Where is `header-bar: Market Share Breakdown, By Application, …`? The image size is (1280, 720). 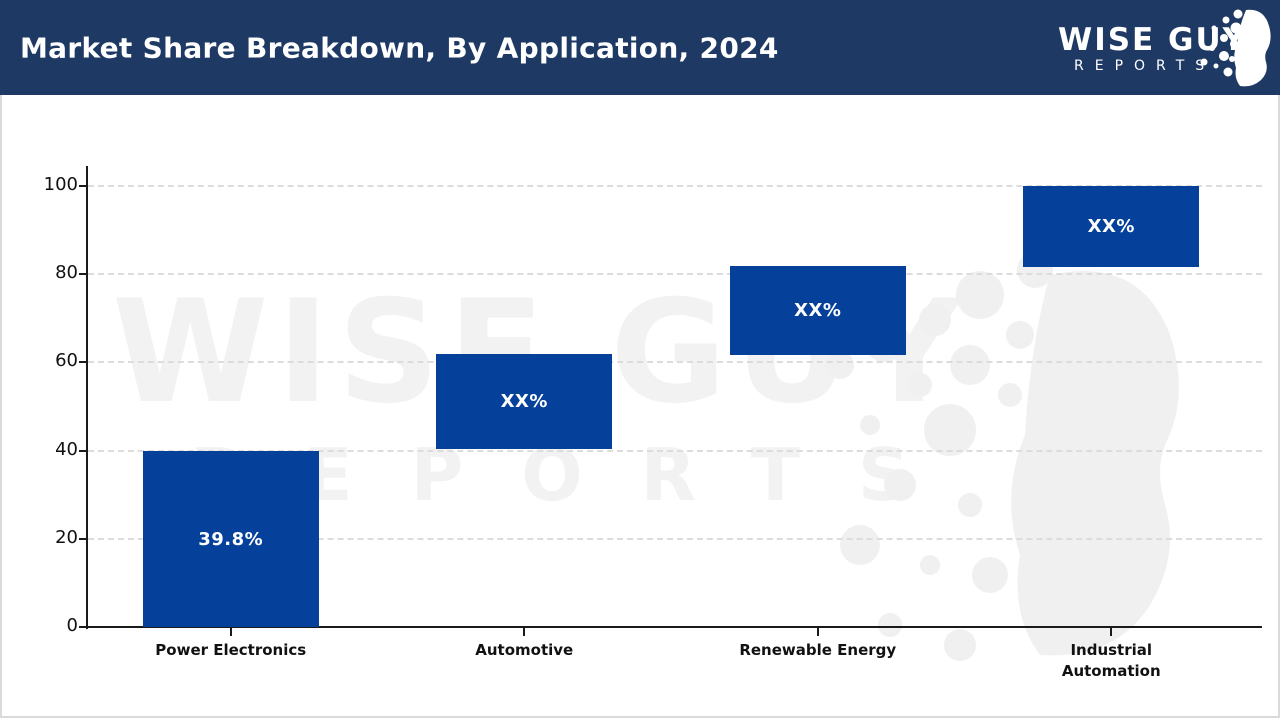
header-bar: Market Share Breakdown, By Application, … is located at coordinates (640, 47).